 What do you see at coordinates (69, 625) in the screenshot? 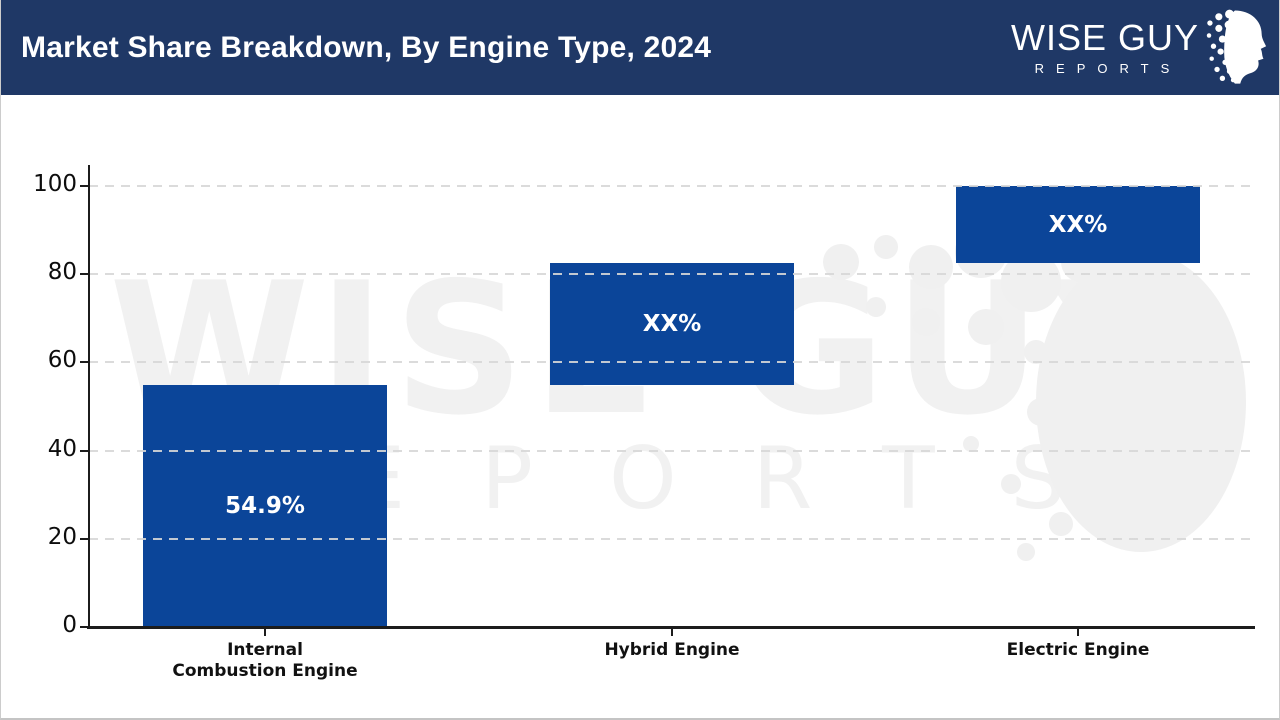
I see `y-axis-tick-label: 0` at bounding box center [69, 625].